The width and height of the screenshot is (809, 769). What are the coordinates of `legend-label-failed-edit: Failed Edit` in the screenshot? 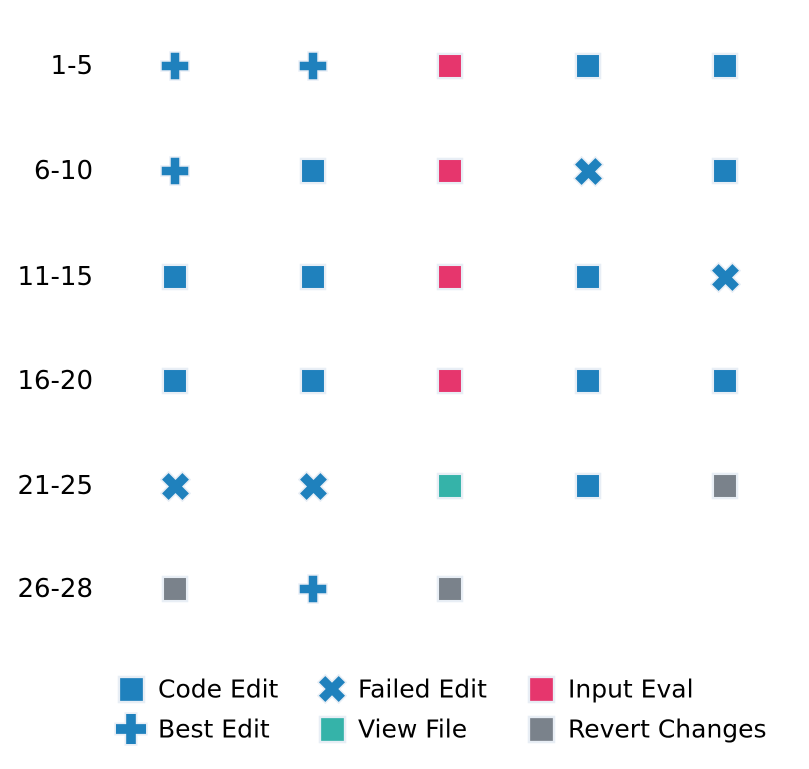 It's located at (422, 689).